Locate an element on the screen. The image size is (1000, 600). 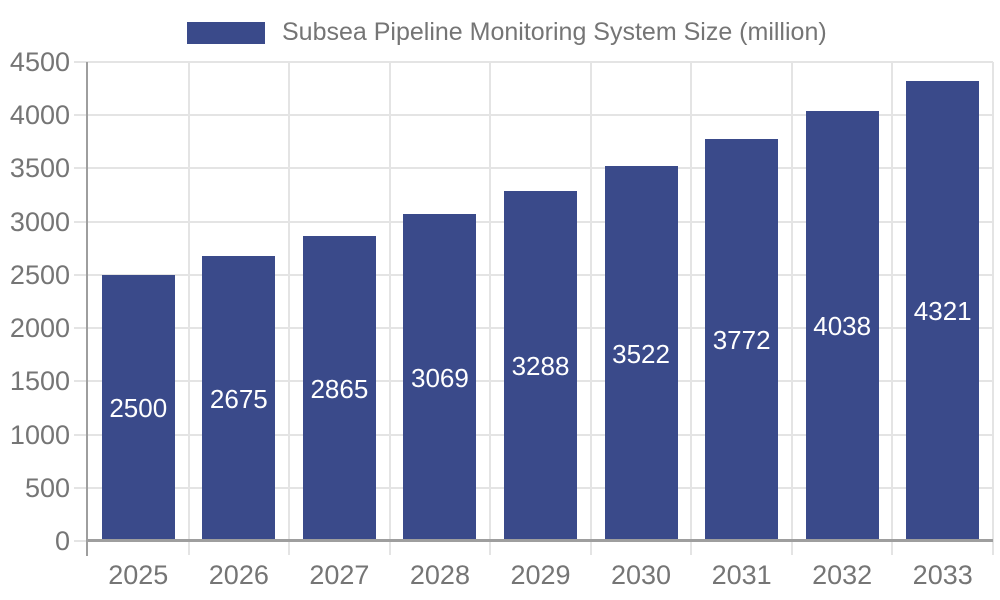
bar: 3772 is located at coordinates (742, 340).